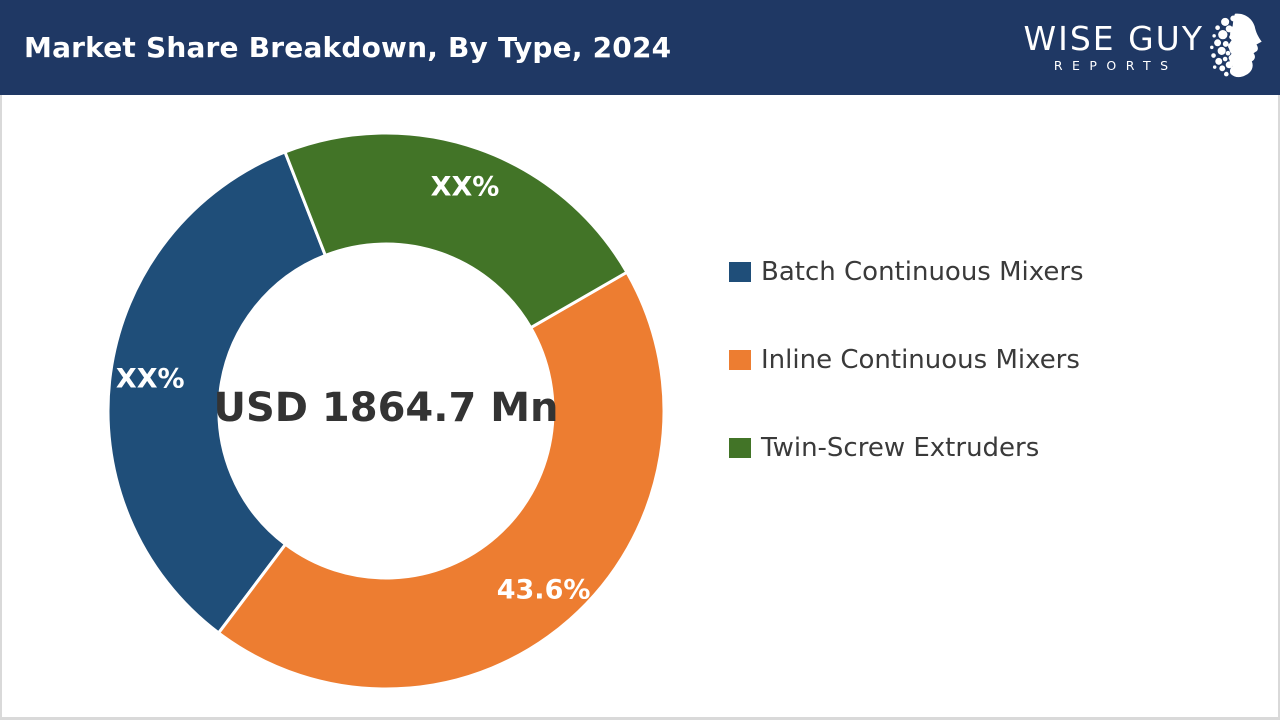 Image resolution: width=1280 pixels, height=720 pixels. I want to click on page-title: Market Share Breakdown, By Type, 2024, so click(348, 47).